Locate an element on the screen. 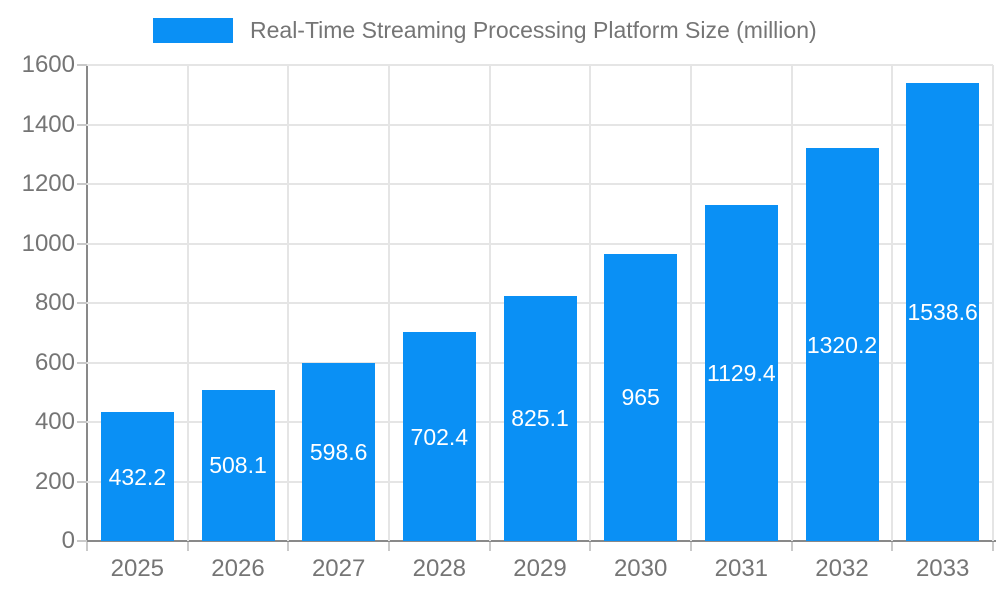  bar-2027 is located at coordinates (339, 451).